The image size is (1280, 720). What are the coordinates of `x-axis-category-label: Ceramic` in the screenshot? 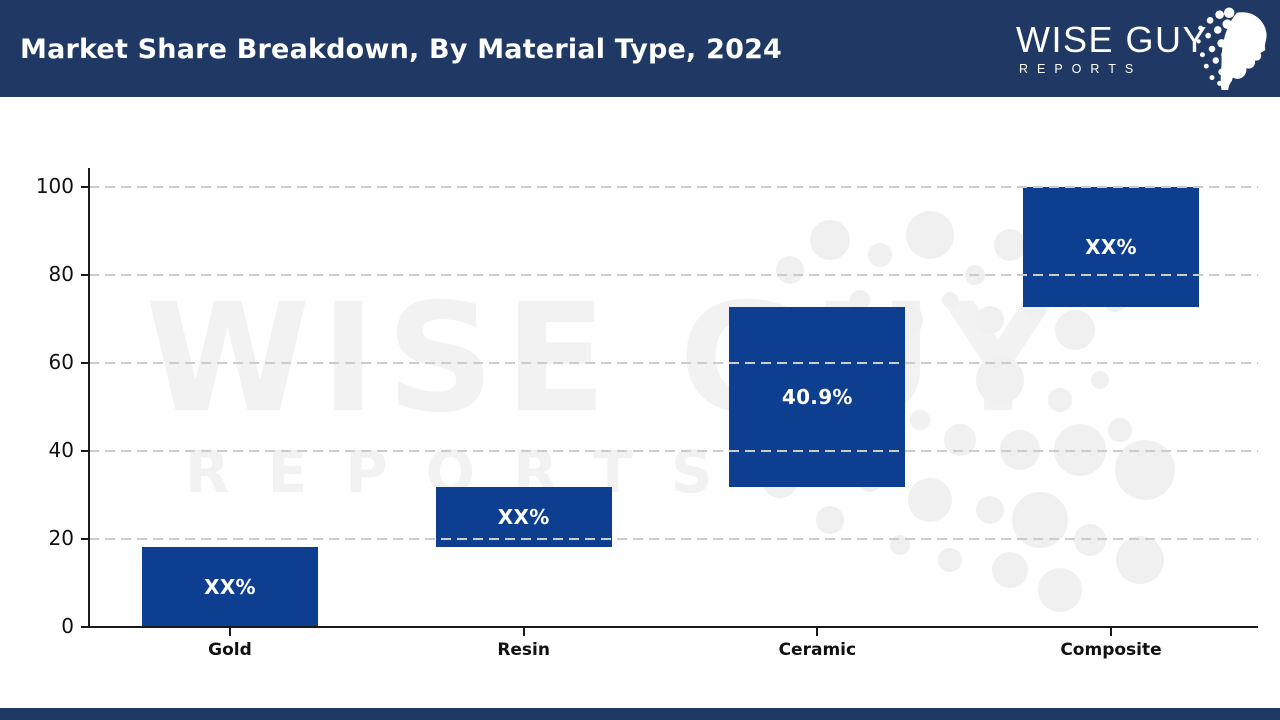 It's located at (817, 650).